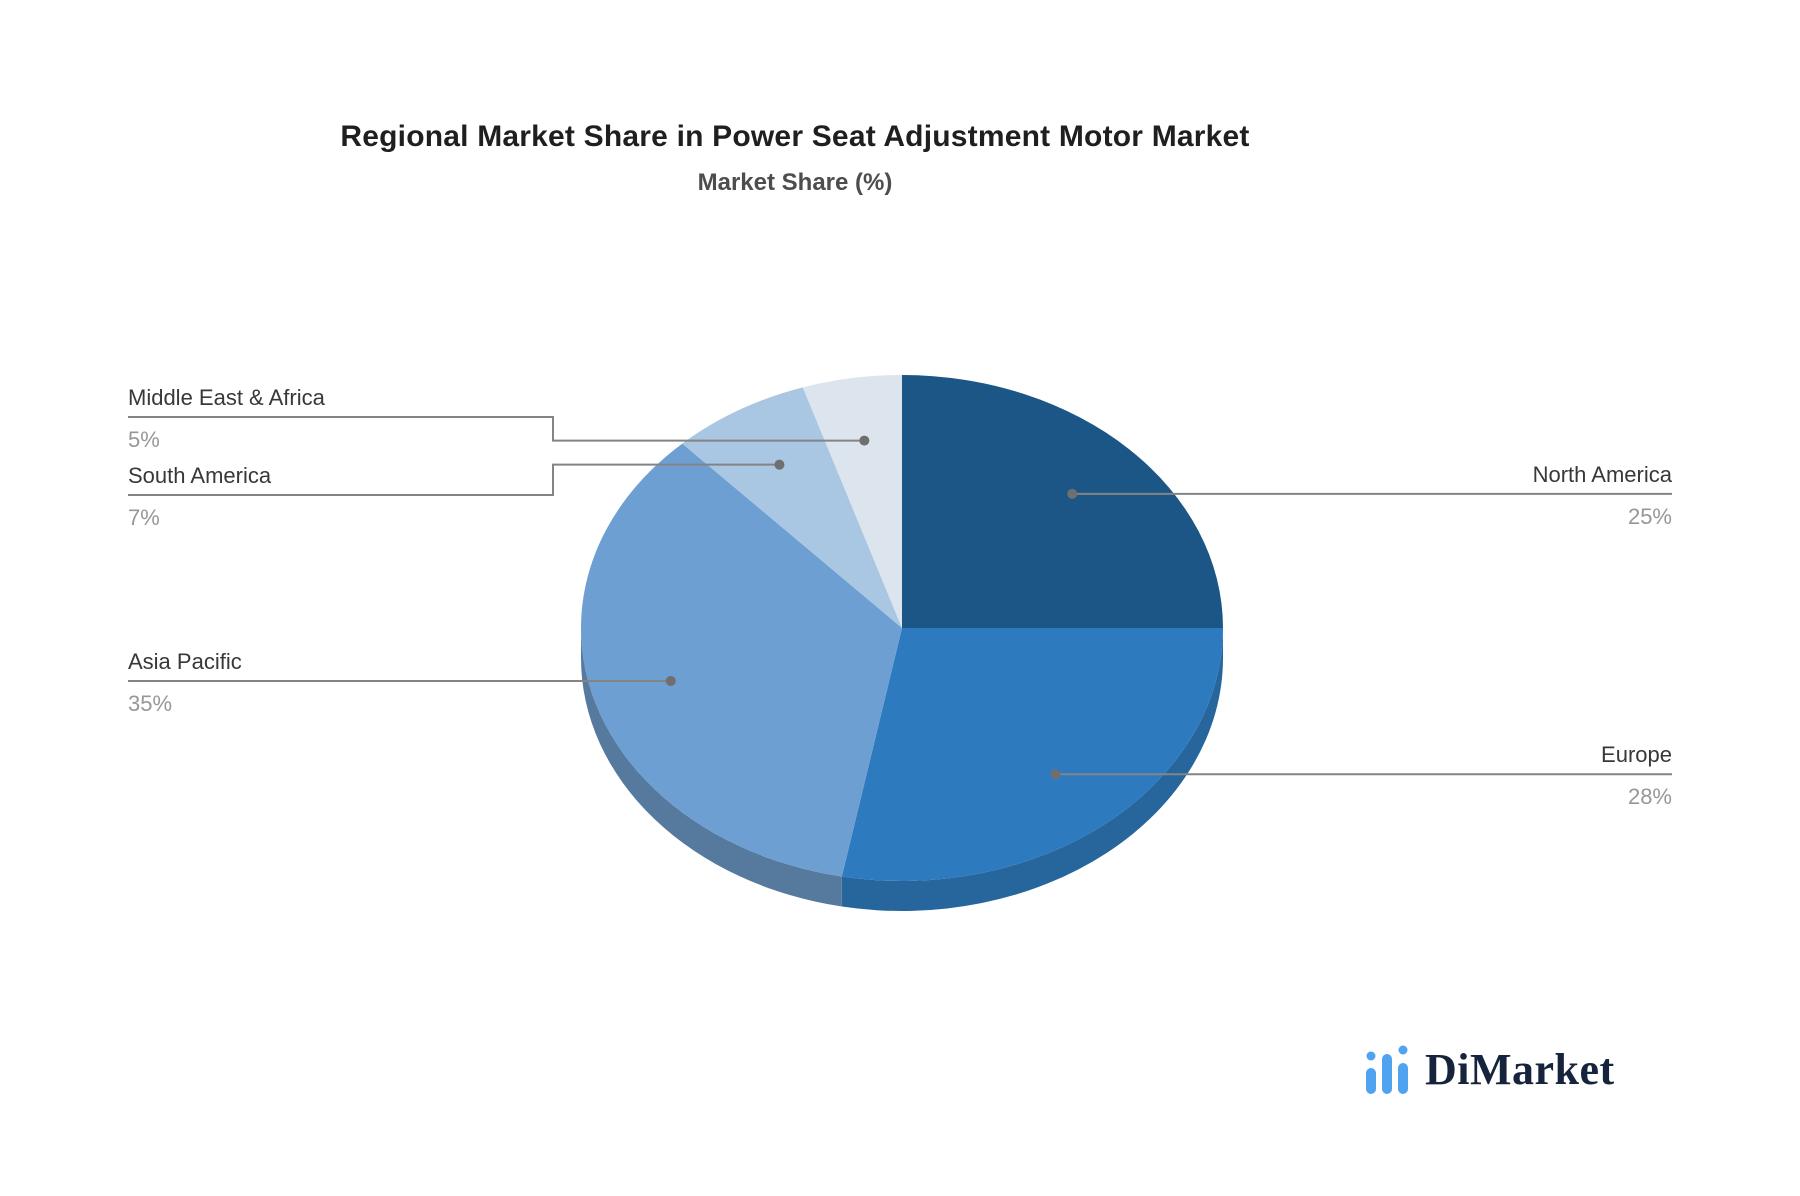 The image size is (1800, 1196). I want to click on callout-dot-europe, so click(1055, 774).